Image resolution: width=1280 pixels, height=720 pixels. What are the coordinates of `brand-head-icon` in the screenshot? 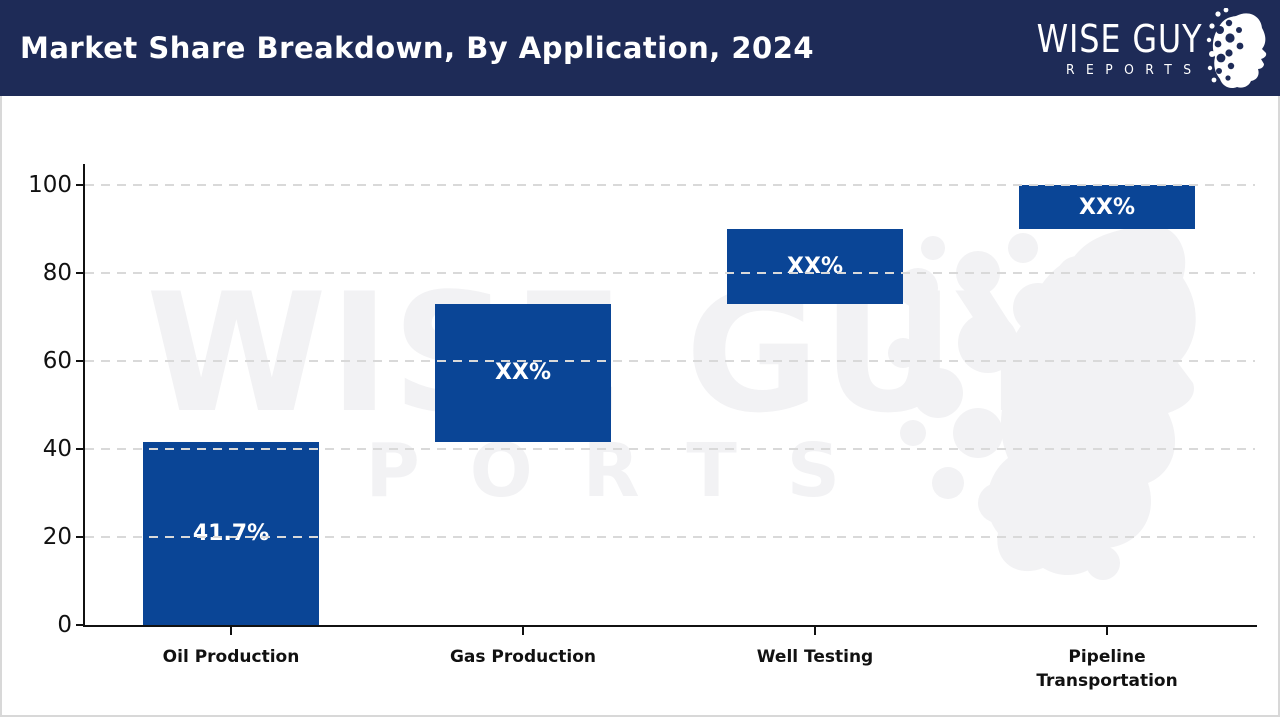 It's located at (1236, 48).